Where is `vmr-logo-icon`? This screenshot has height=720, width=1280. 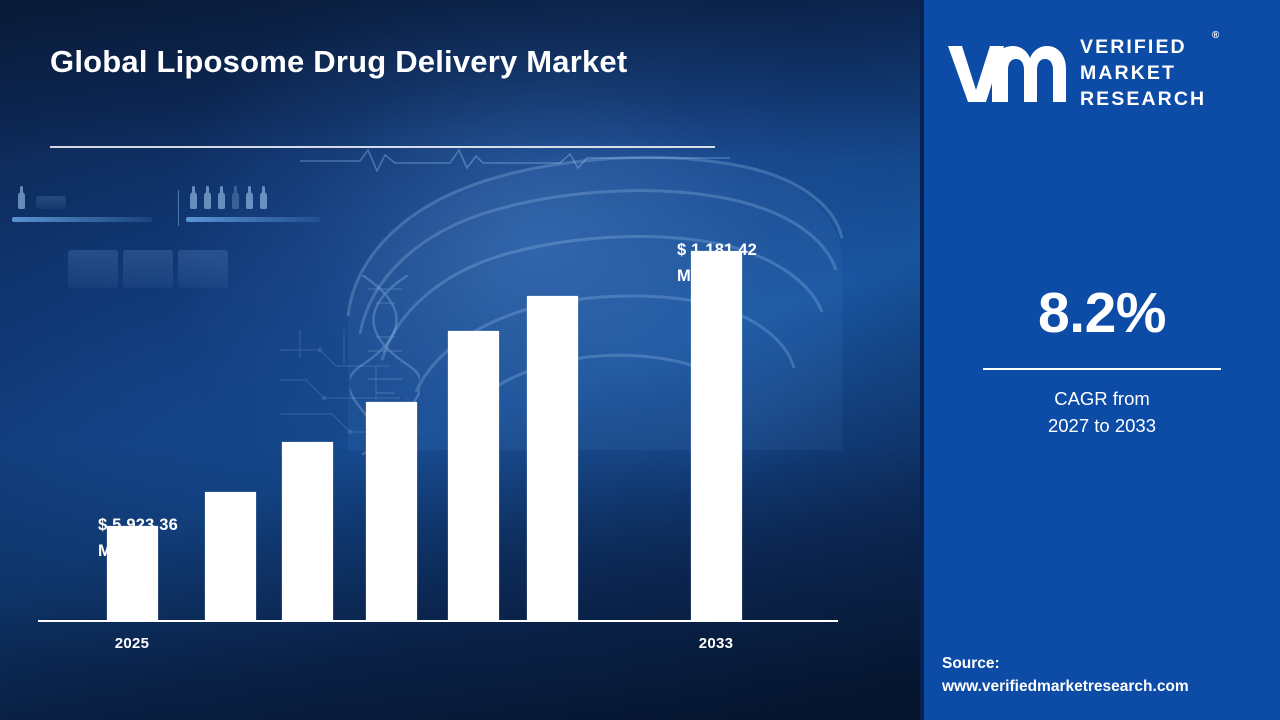 vmr-logo-icon is located at coordinates (1007, 74).